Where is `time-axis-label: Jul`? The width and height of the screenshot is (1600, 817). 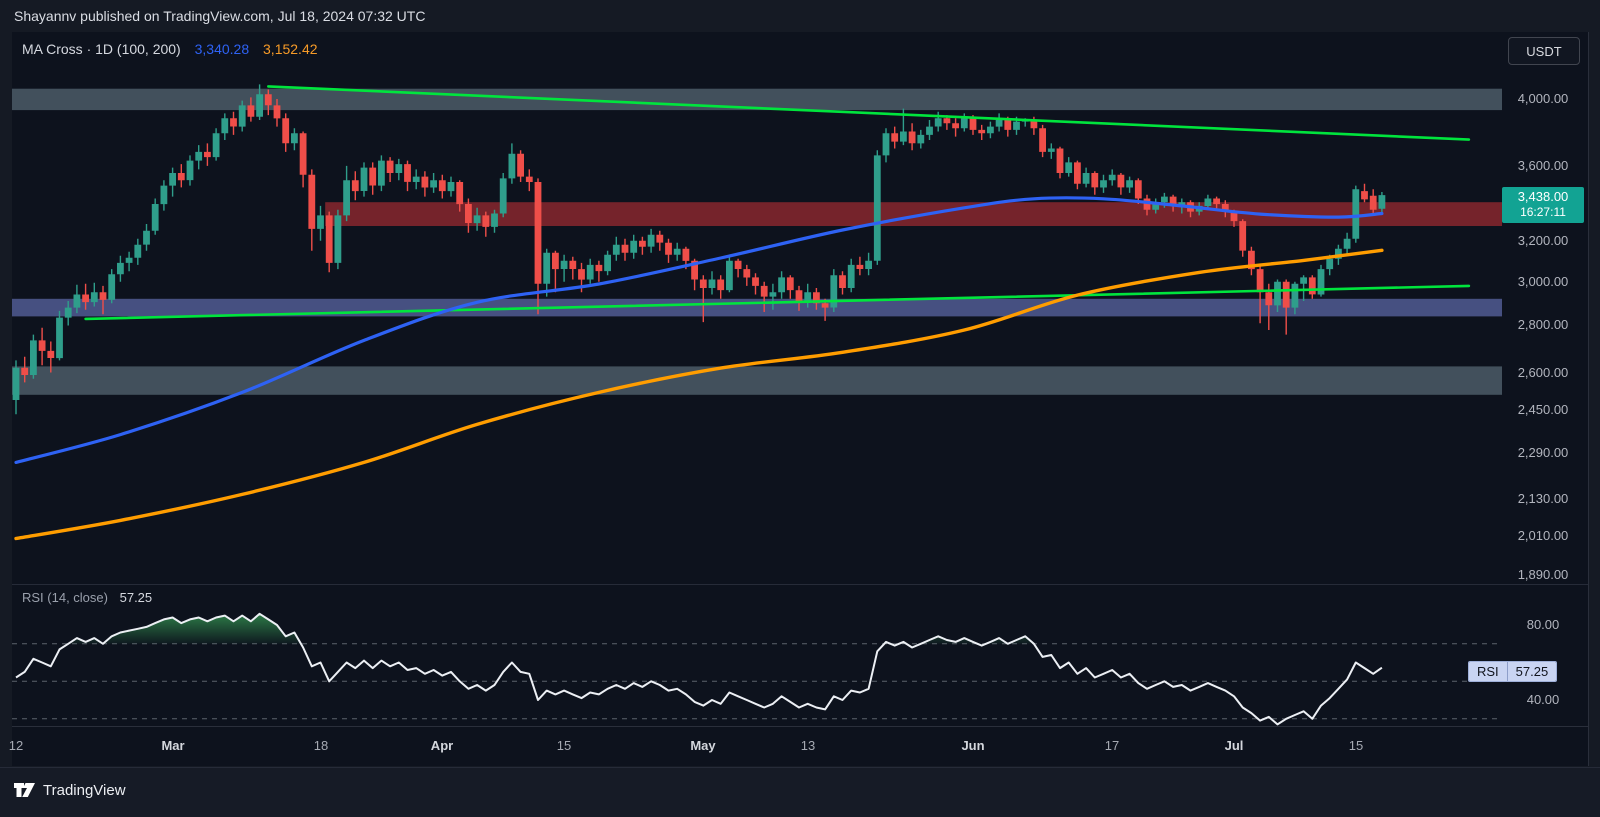
time-axis-label: Jul is located at coordinates (1234, 745).